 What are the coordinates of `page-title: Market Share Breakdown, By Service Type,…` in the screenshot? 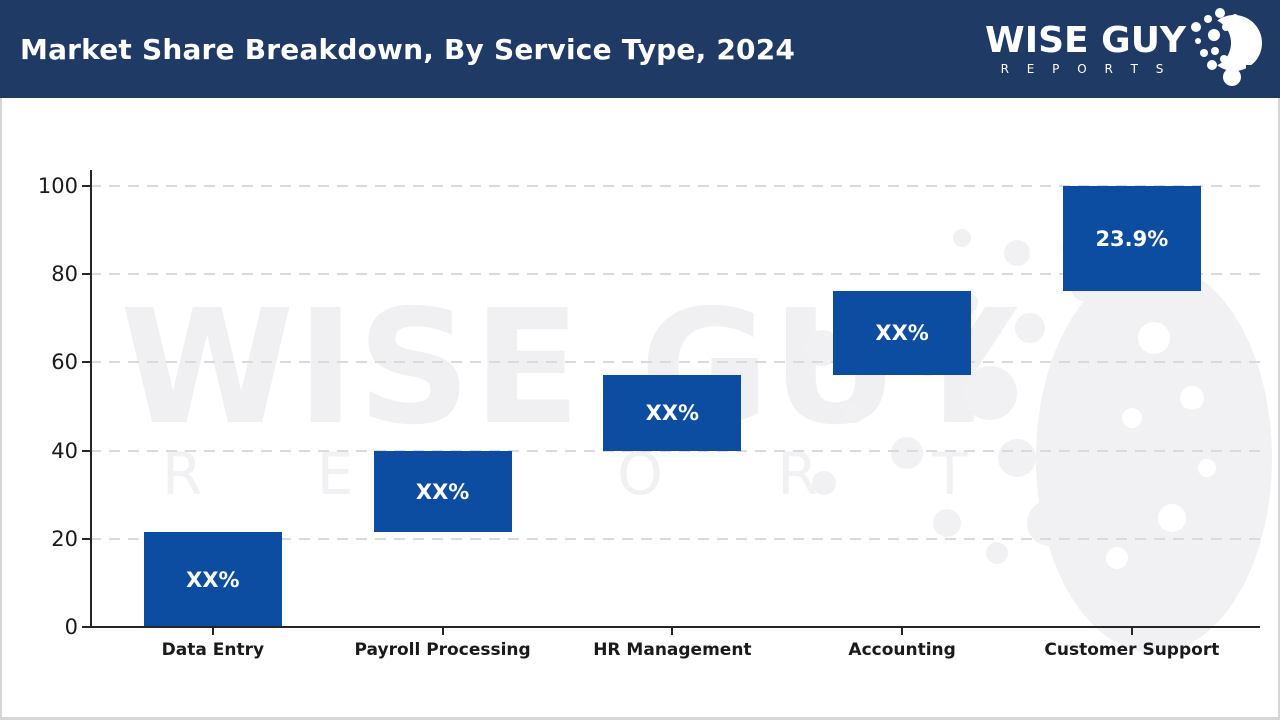 It's located at (408, 49).